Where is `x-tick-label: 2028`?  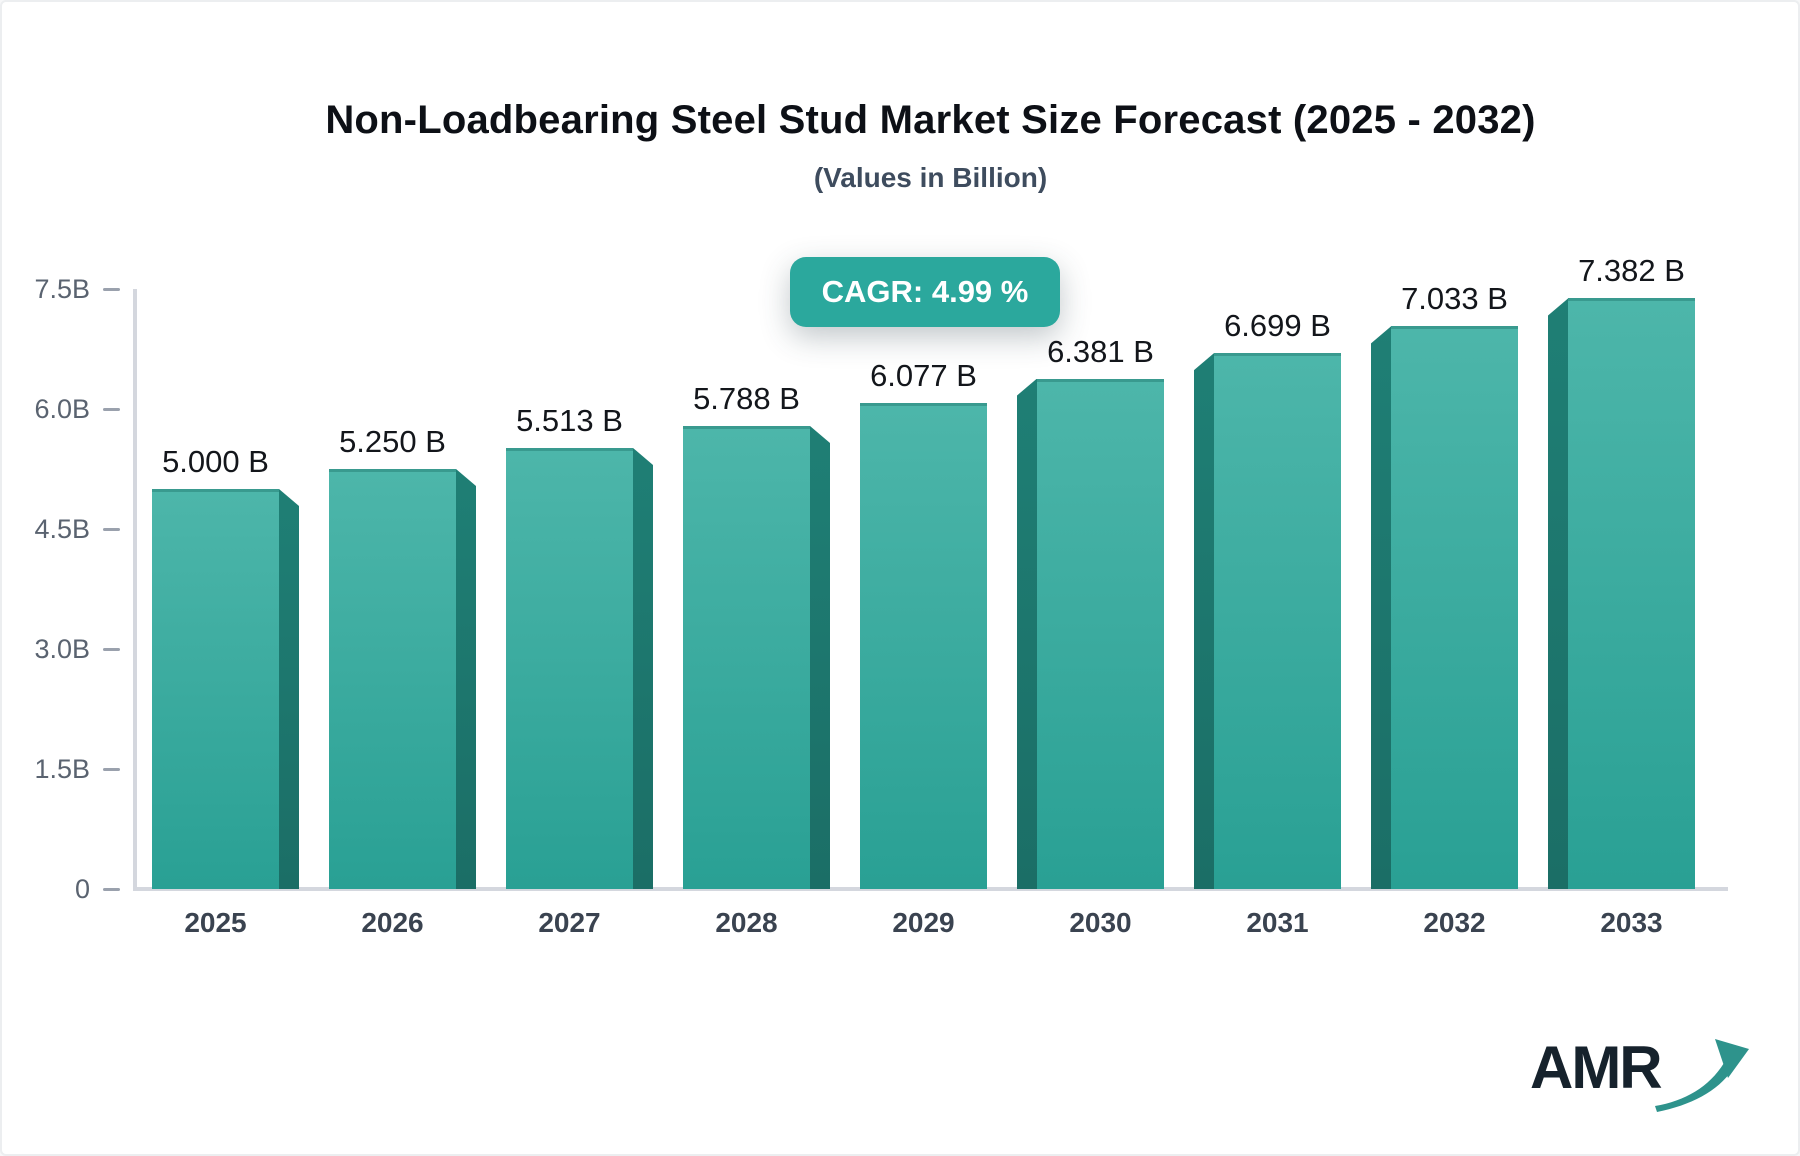 x-tick-label: 2028 is located at coordinates (746, 922).